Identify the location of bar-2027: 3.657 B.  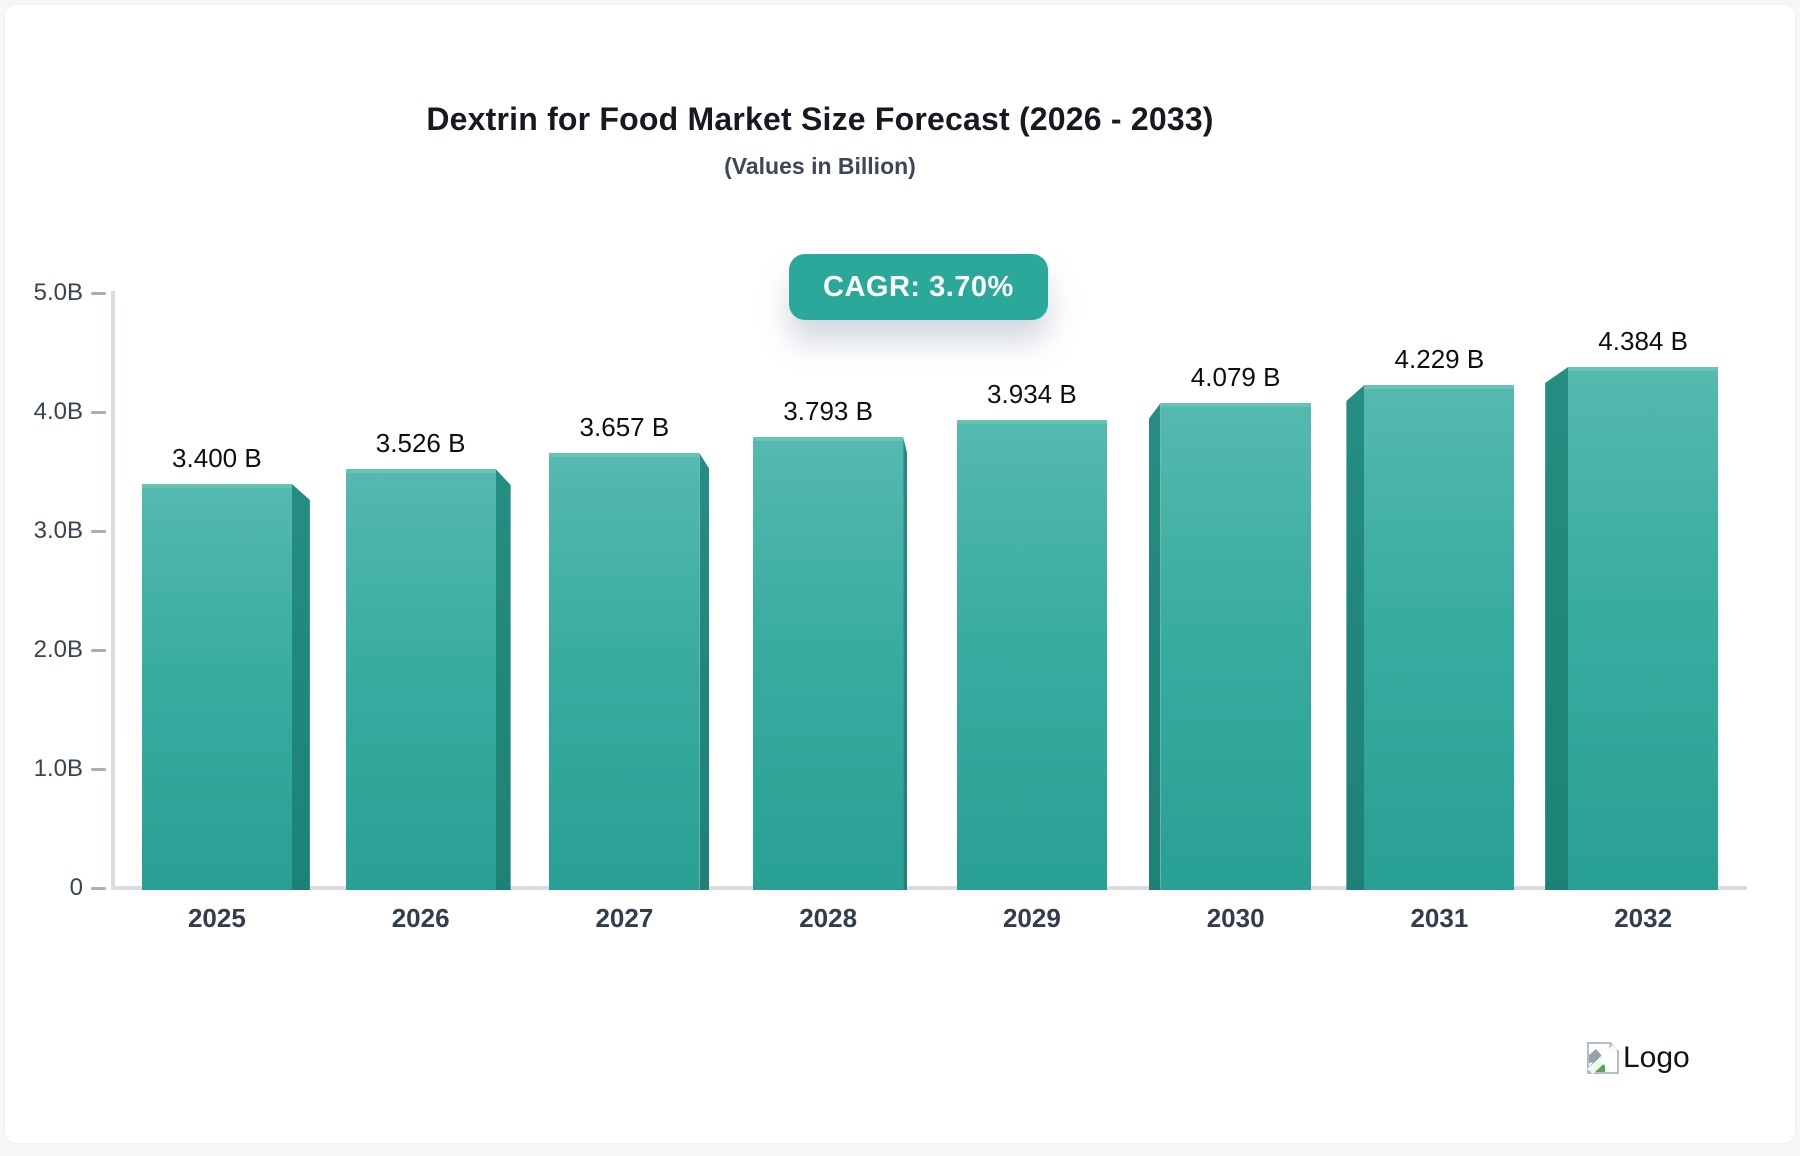
(629, 651).